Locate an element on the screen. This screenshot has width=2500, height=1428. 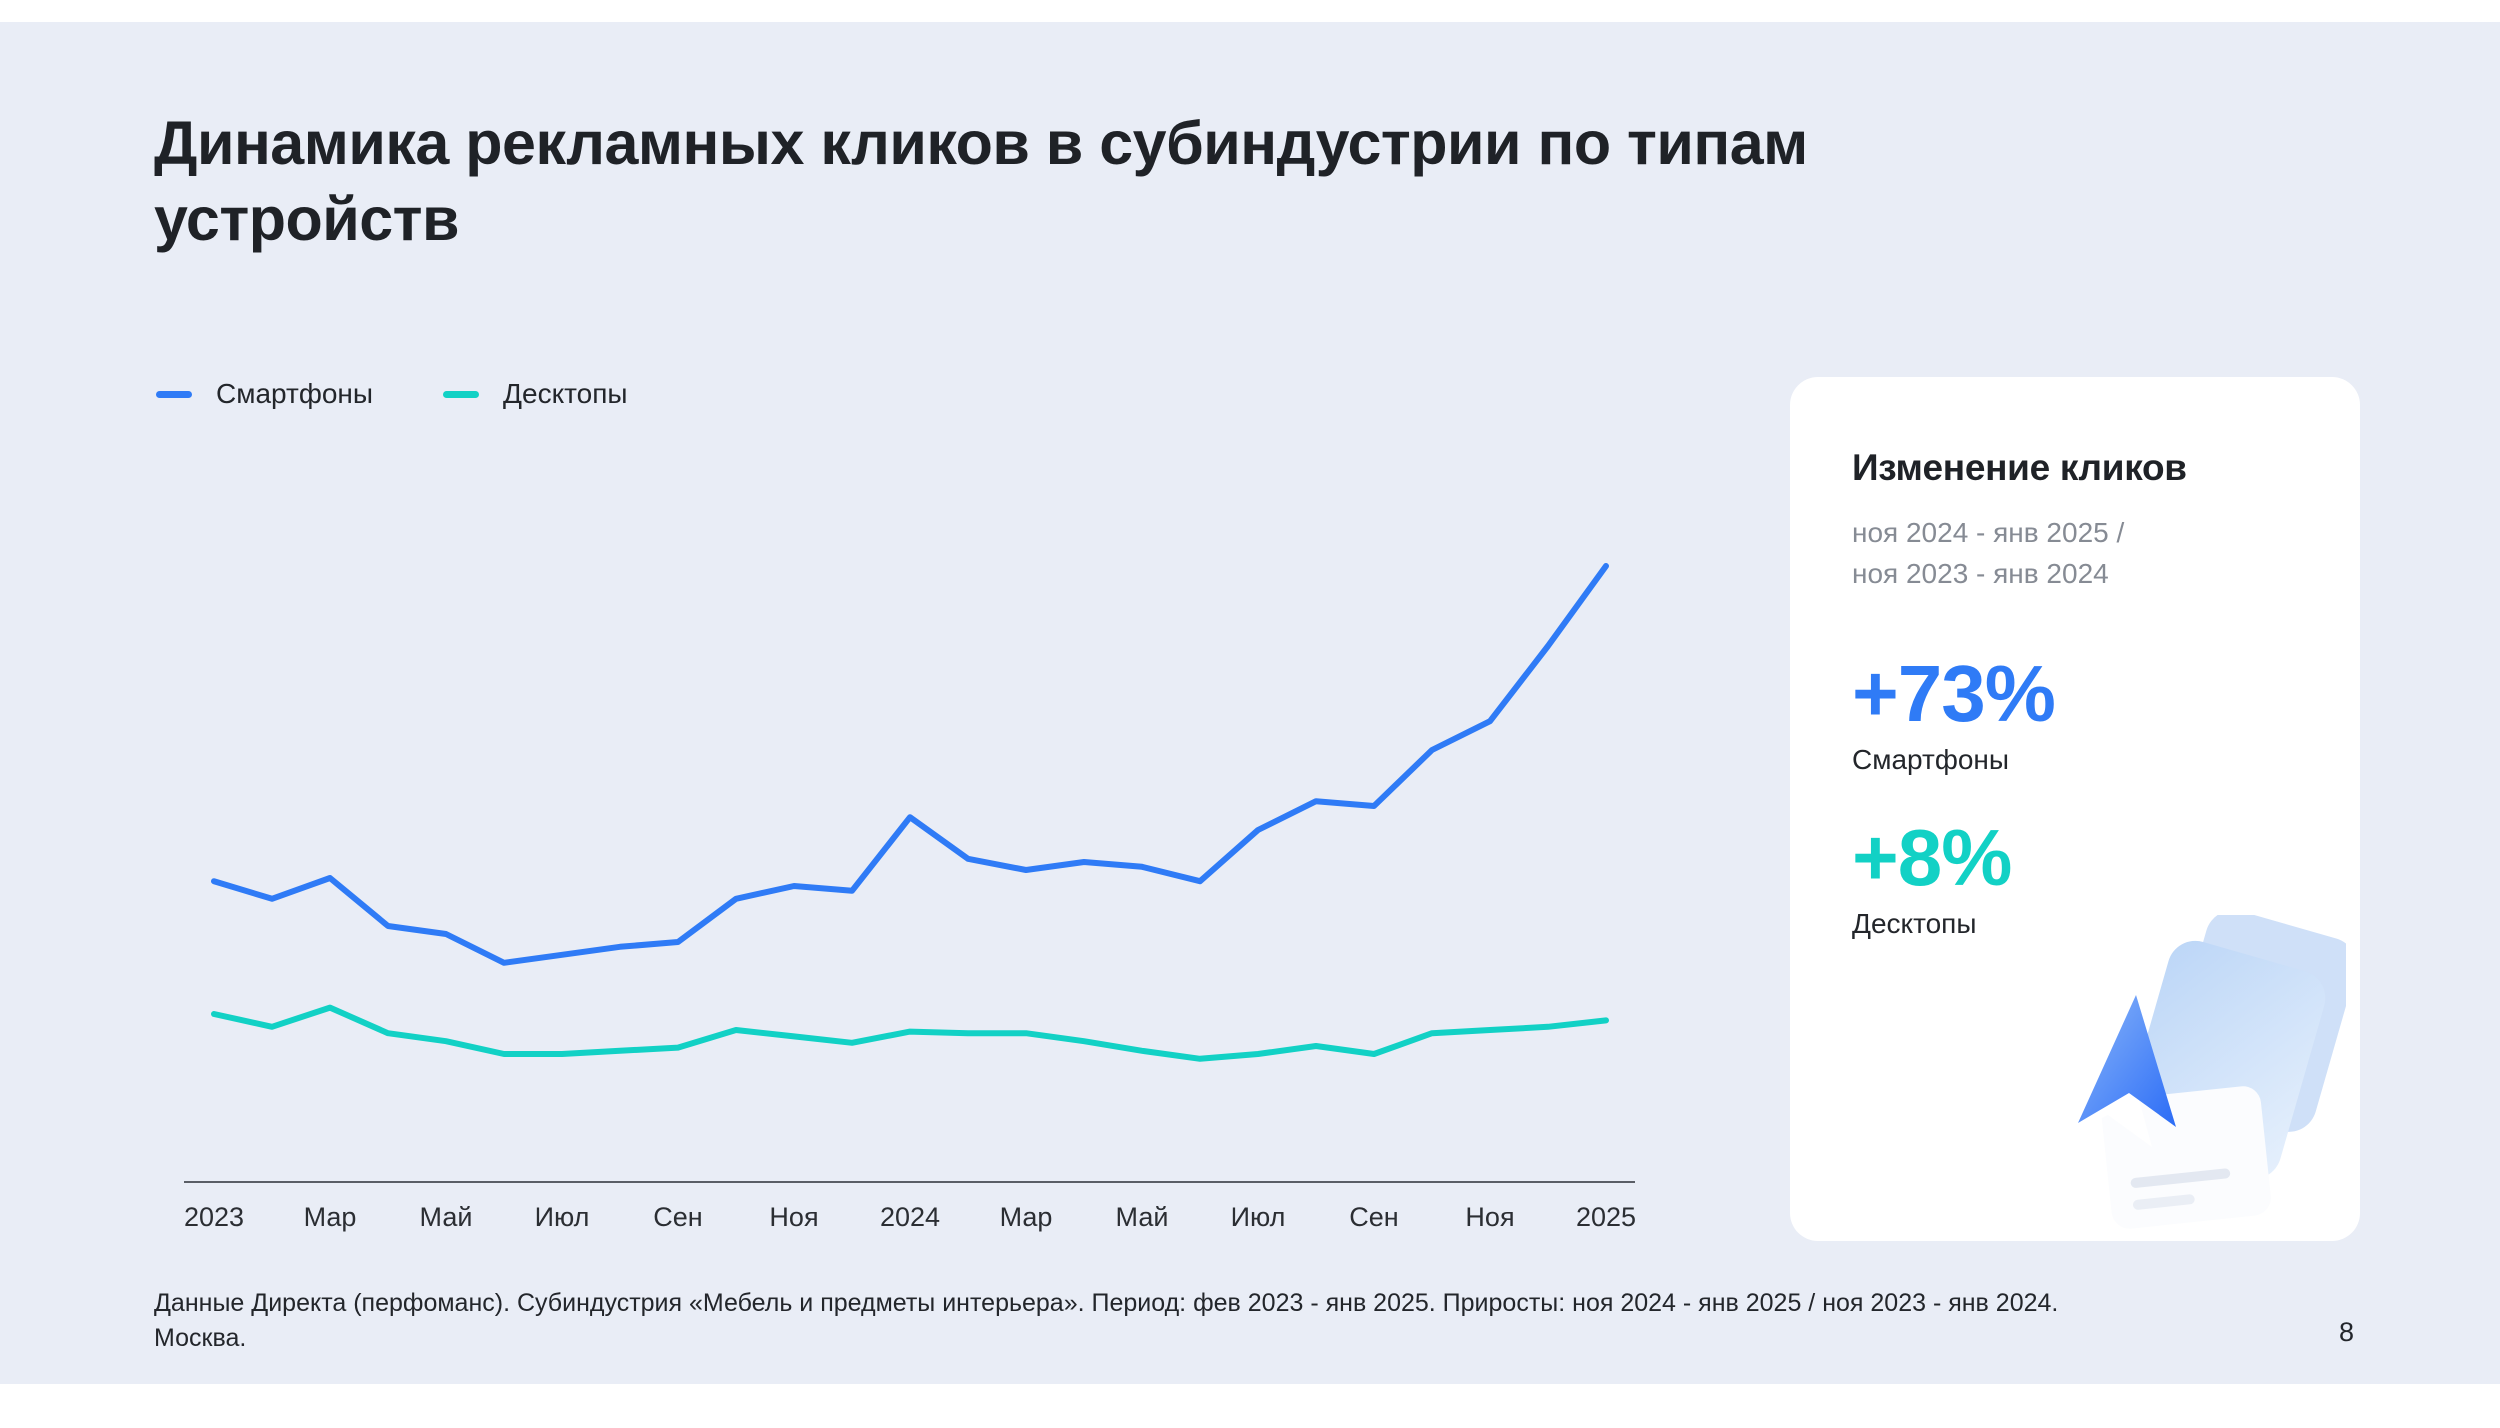
x-tick-label: 2023 is located at coordinates (214, 1217).